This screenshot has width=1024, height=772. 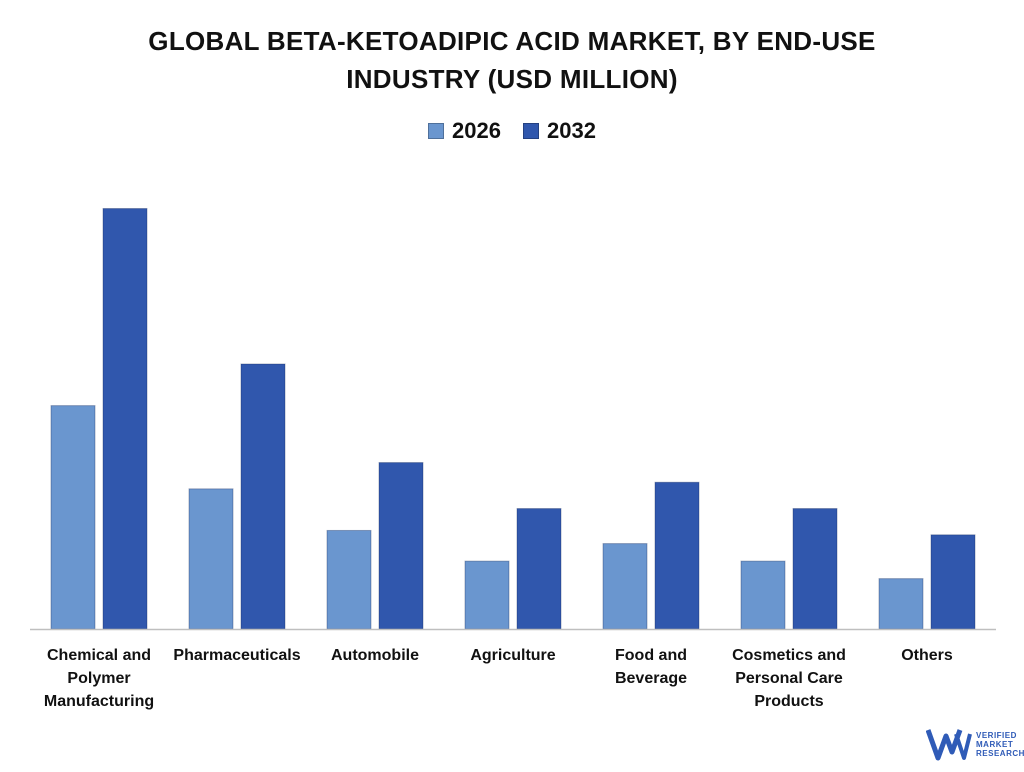 I want to click on legend-swatch-2032, so click(x=531, y=131).